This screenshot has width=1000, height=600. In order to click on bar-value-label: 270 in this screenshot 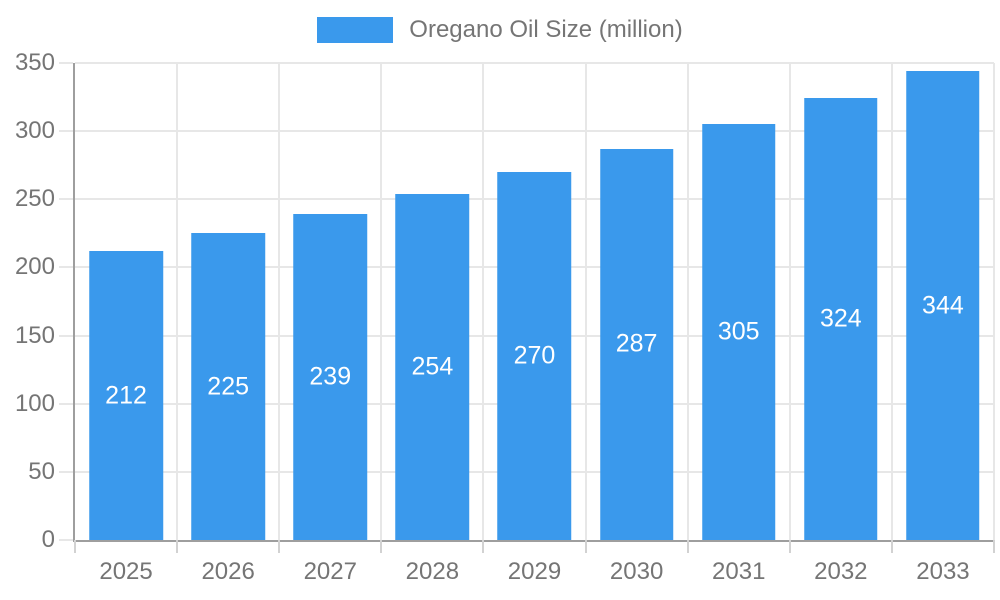, I will do `click(534, 355)`.